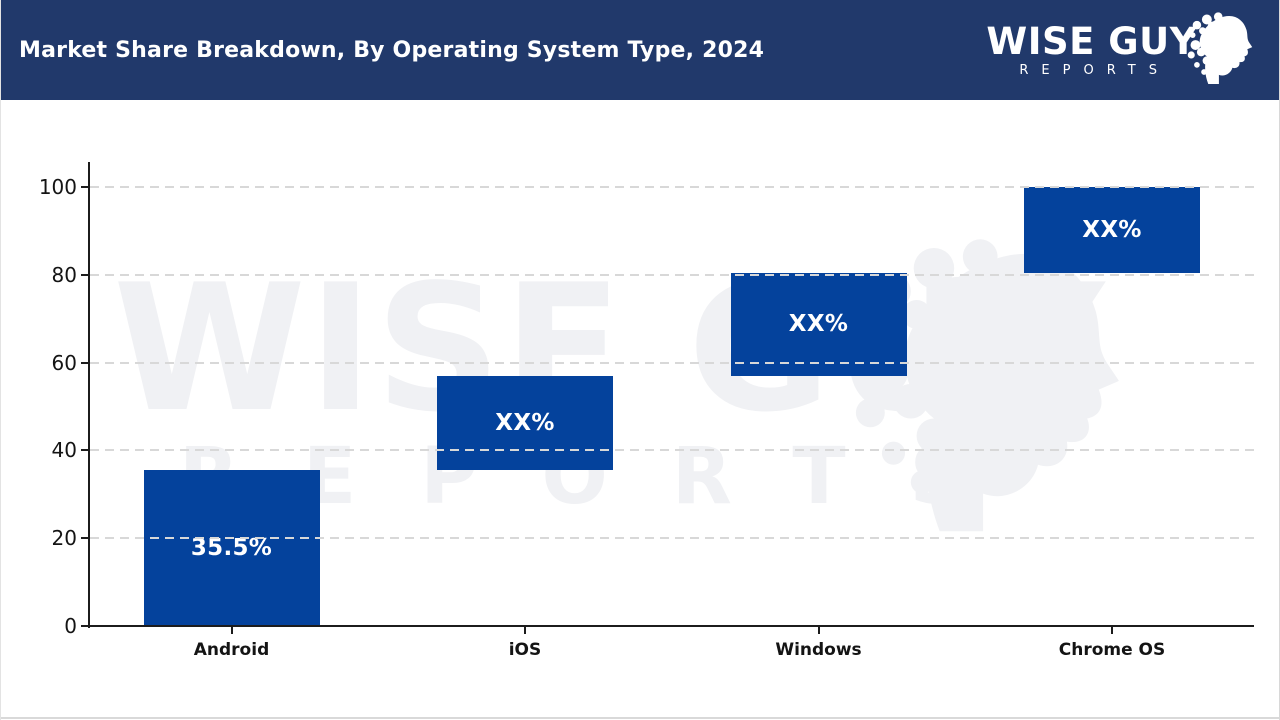 Image resolution: width=1280 pixels, height=720 pixels. I want to click on bottom-border, so click(640, 718).